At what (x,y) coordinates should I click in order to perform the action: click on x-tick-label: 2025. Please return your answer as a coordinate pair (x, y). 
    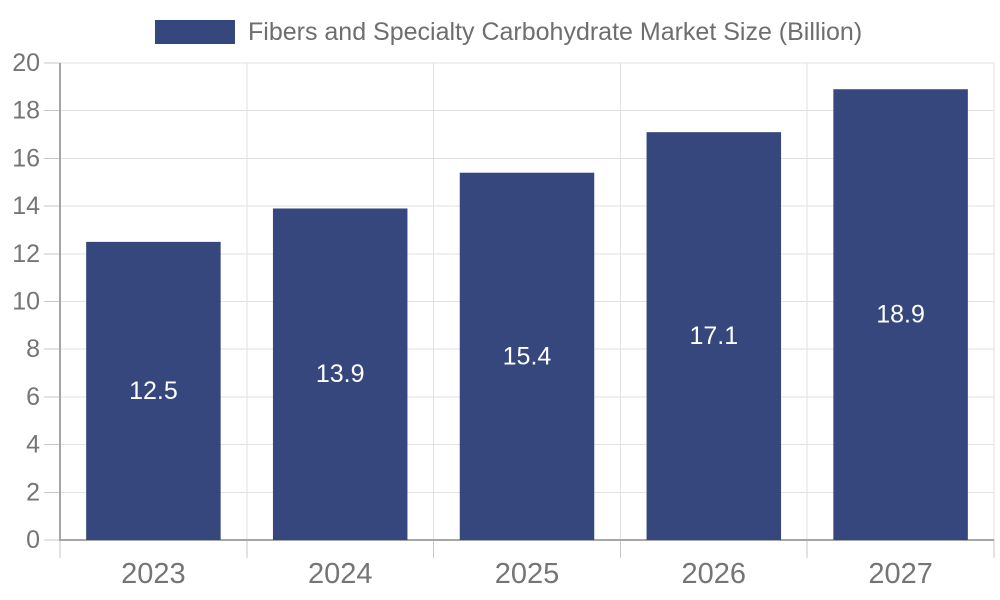
    Looking at the image, I should click on (527, 574).